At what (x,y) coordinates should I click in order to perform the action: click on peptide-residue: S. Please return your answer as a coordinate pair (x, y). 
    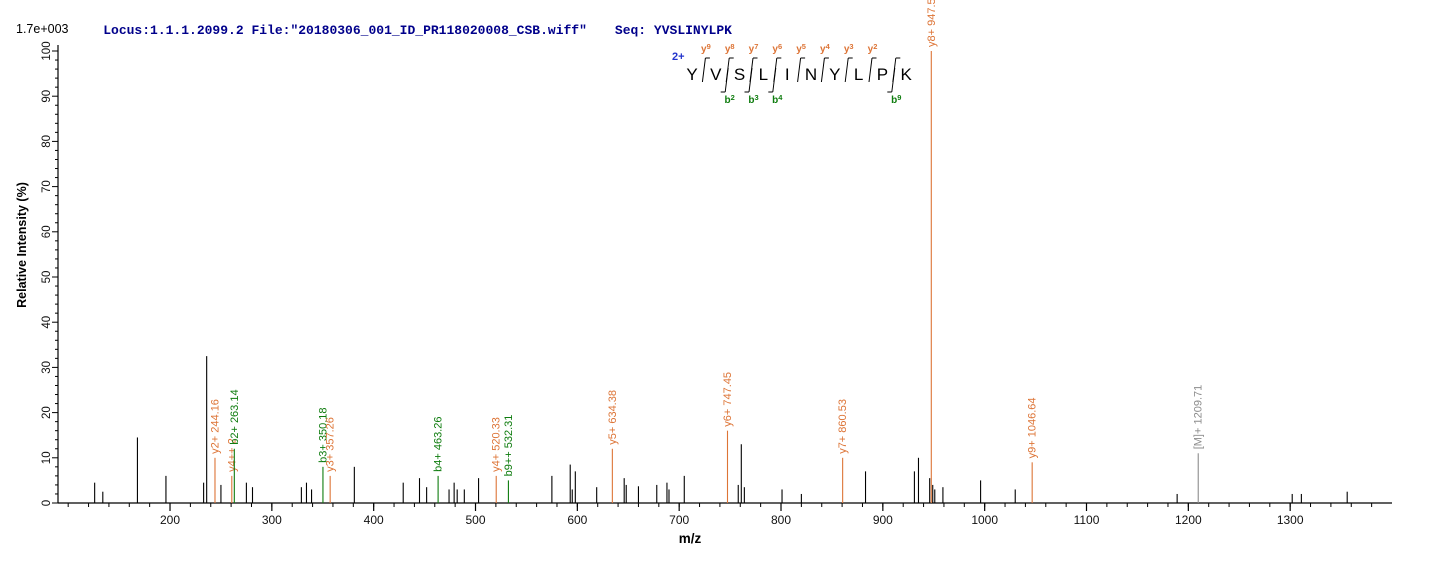
    Looking at the image, I should click on (739, 74).